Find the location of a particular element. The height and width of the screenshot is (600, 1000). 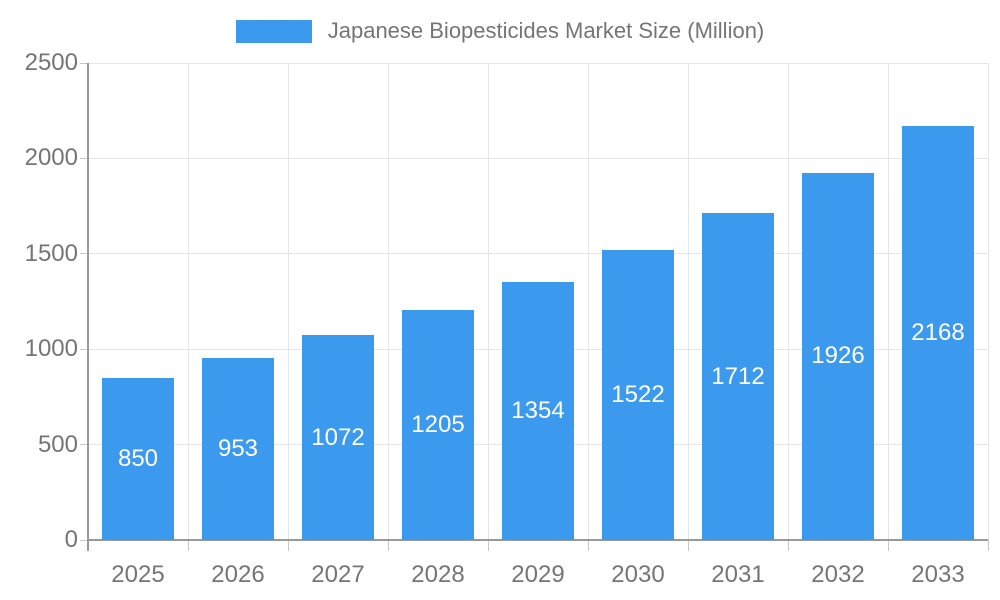

x-axis-label: 2029 is located at coordinates (538, 574).